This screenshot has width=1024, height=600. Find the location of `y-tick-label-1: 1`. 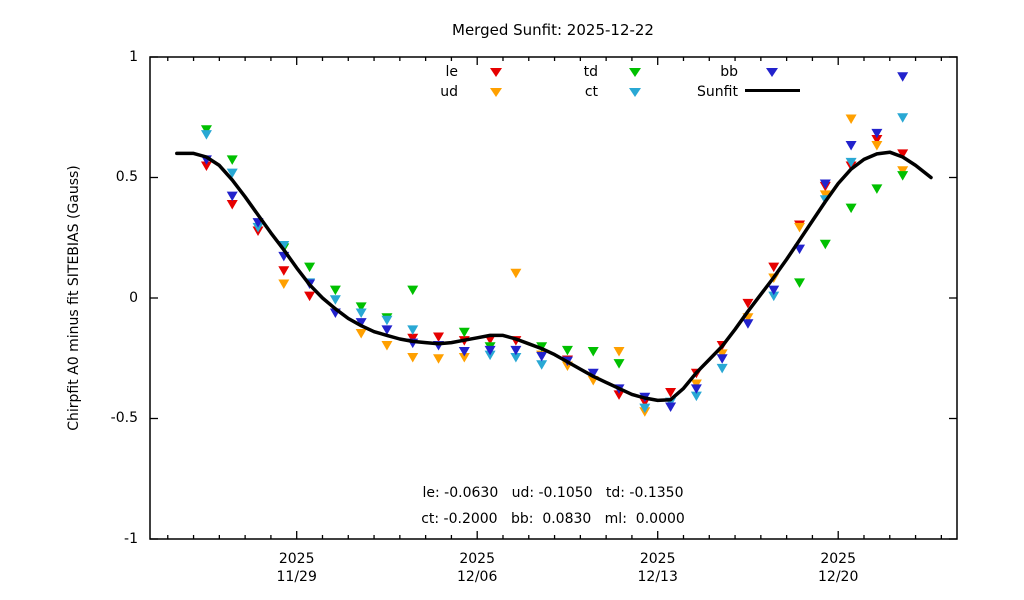

y-tick-label-1: 1 is located at coordinates (133, 57).